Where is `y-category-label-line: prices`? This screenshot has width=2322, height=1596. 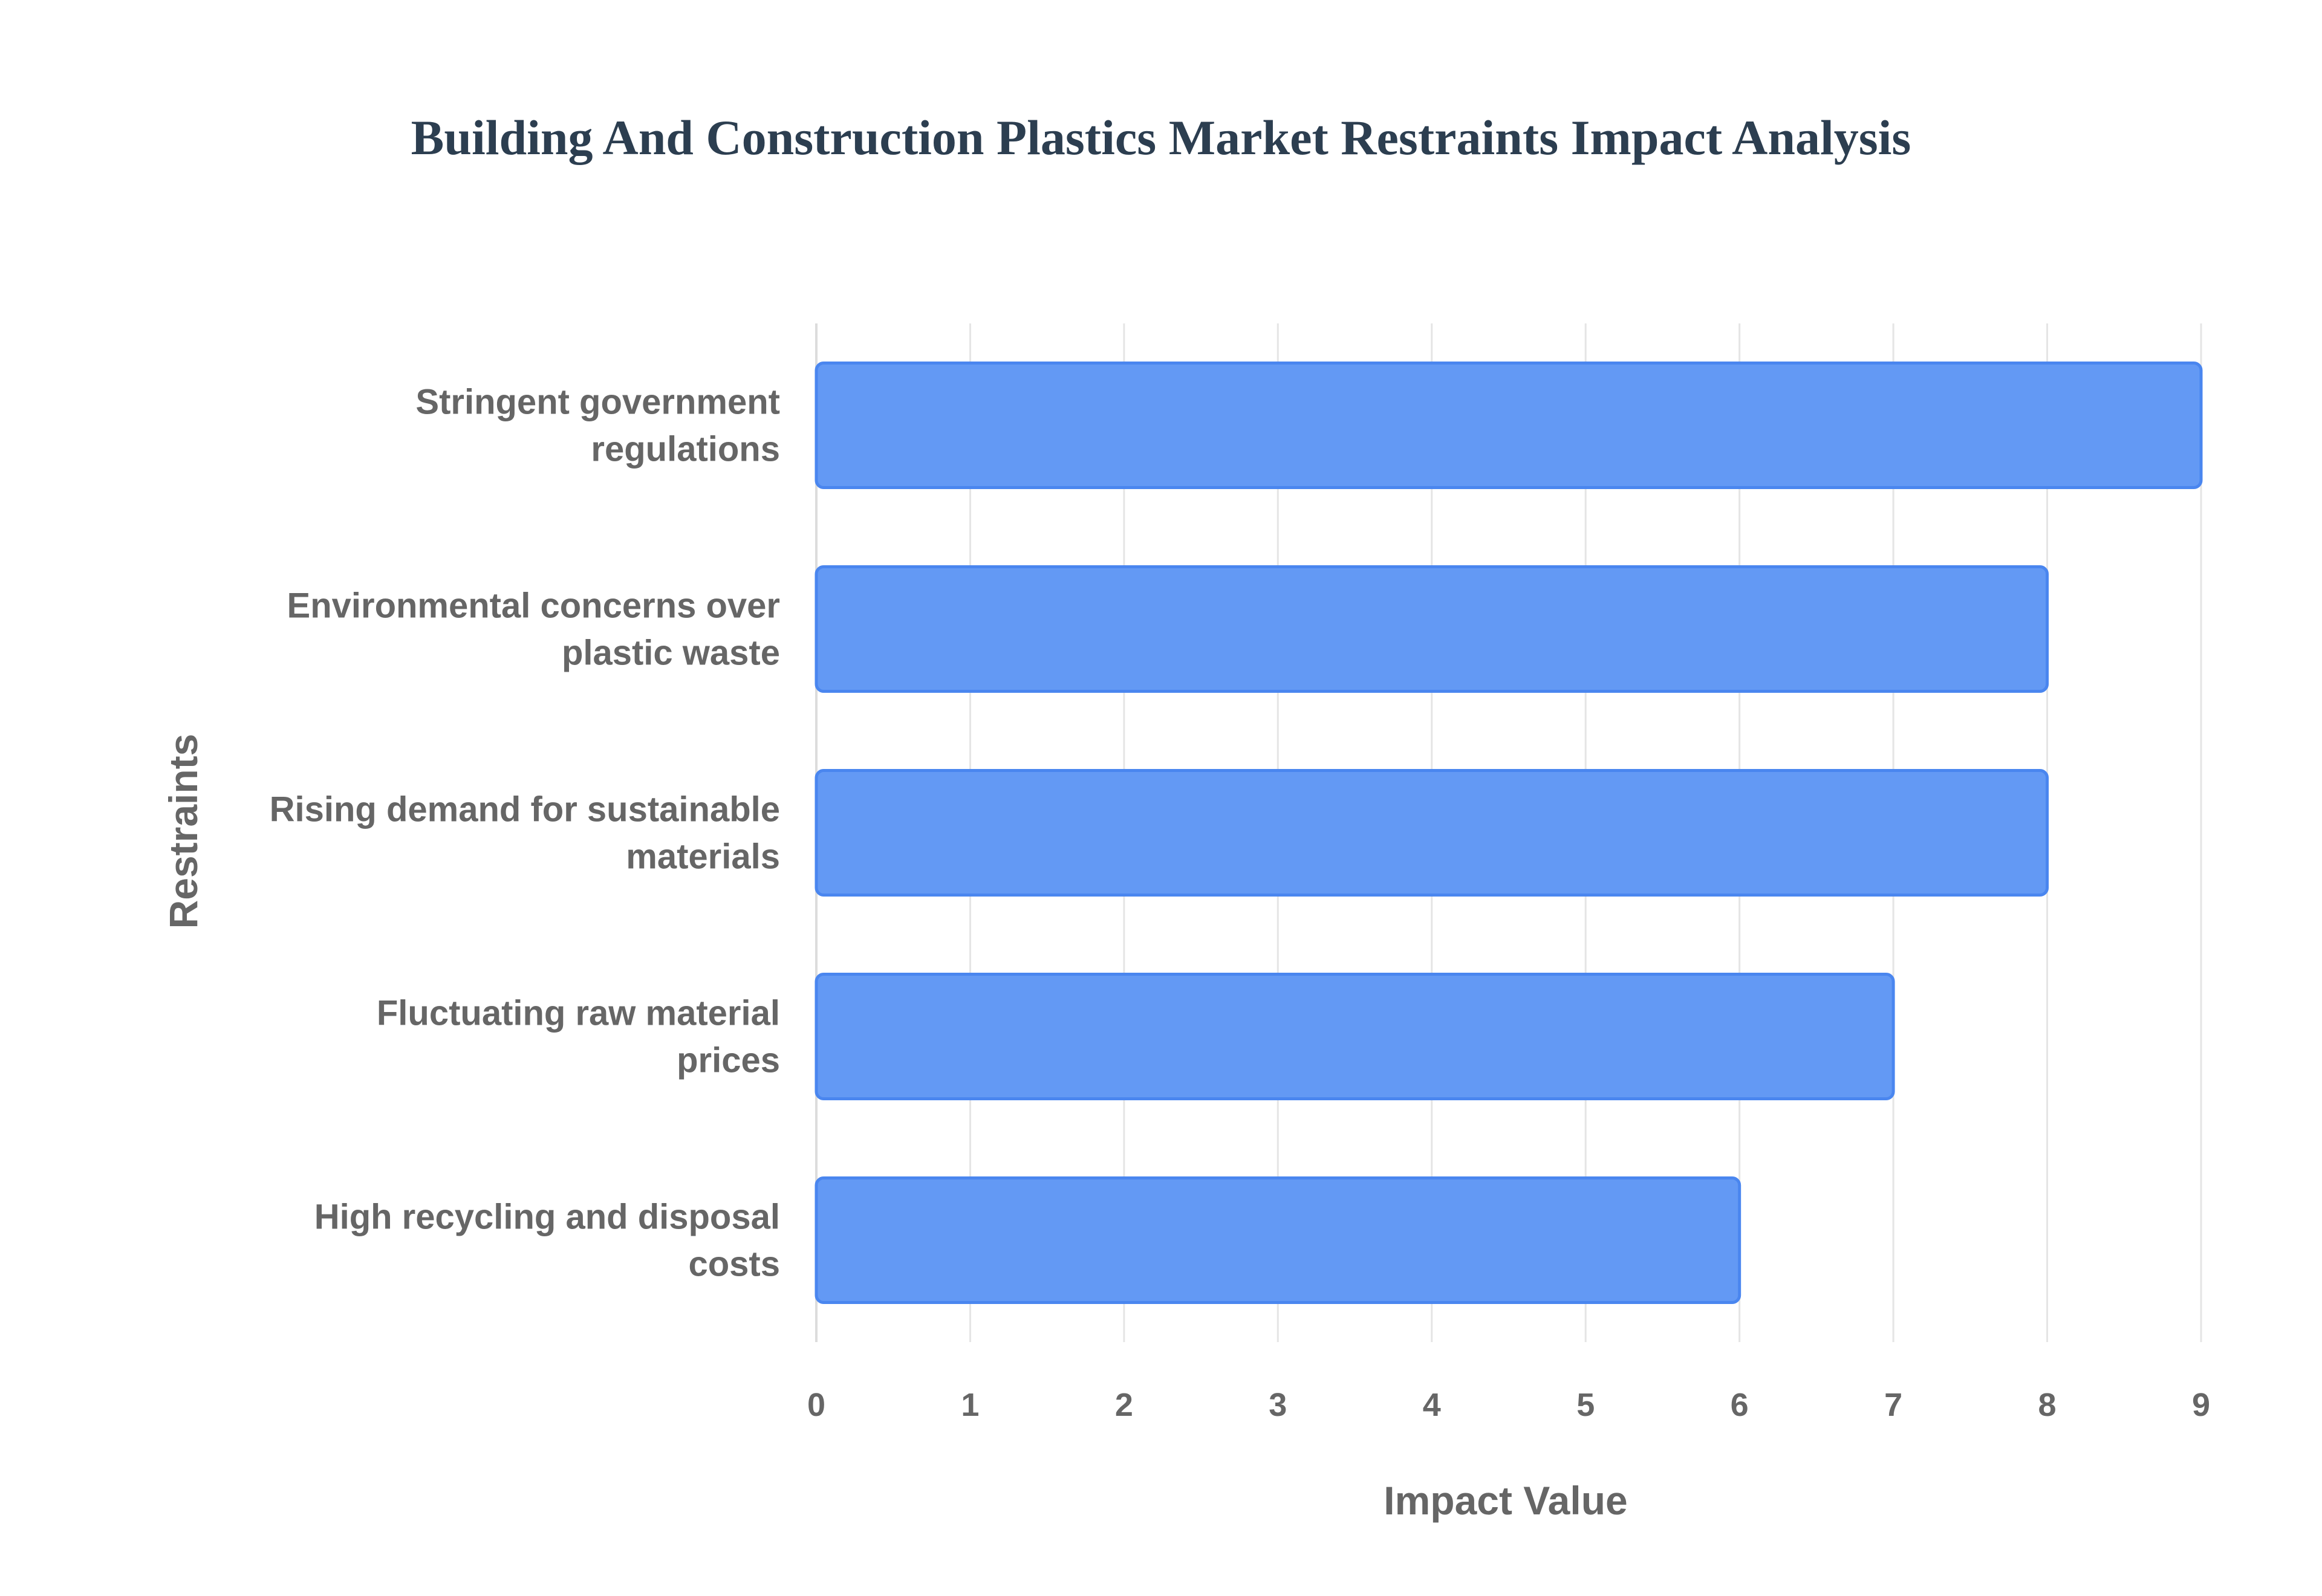 y-category-label-line: prices is located at coordinates (728, 1060).